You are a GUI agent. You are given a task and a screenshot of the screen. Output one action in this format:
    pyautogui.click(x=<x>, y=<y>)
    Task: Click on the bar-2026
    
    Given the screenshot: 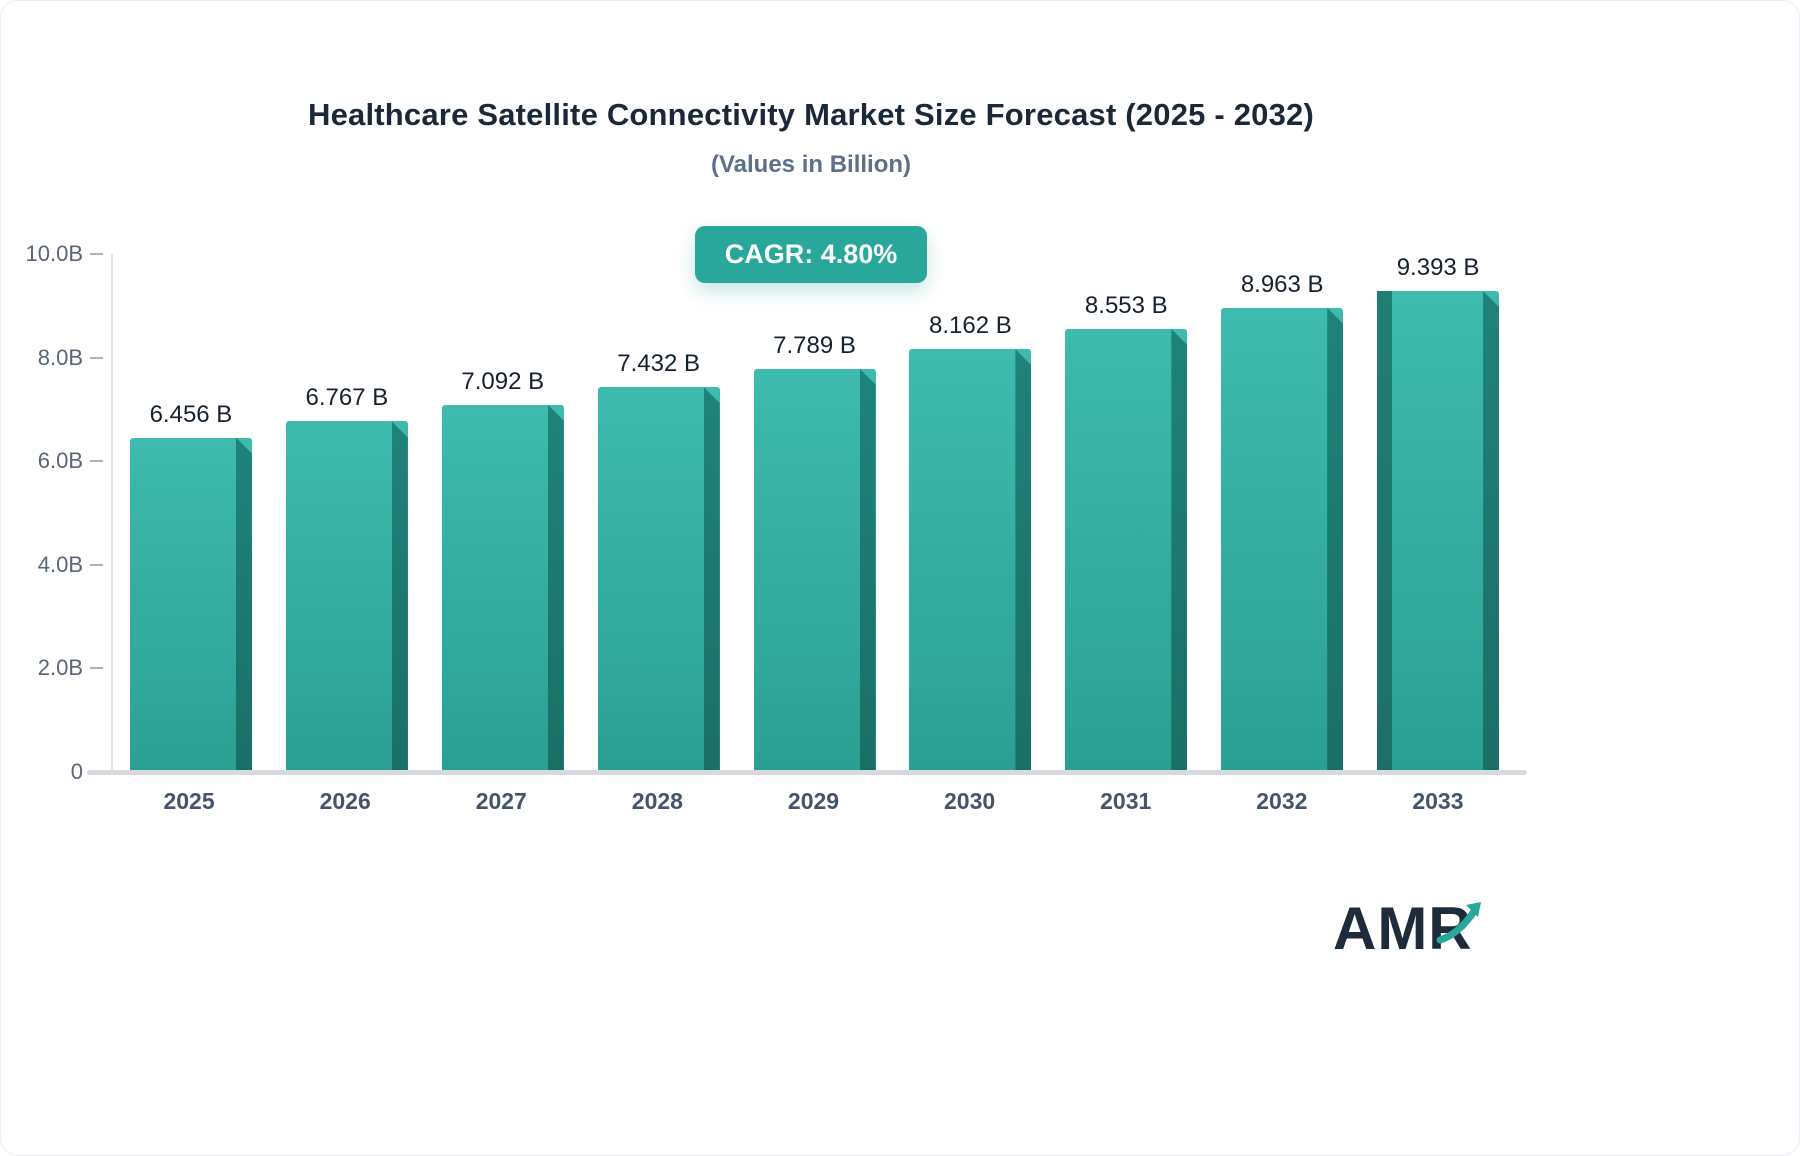 What is the action you would take?
    pyautogui.click(x=346, y=596)
    